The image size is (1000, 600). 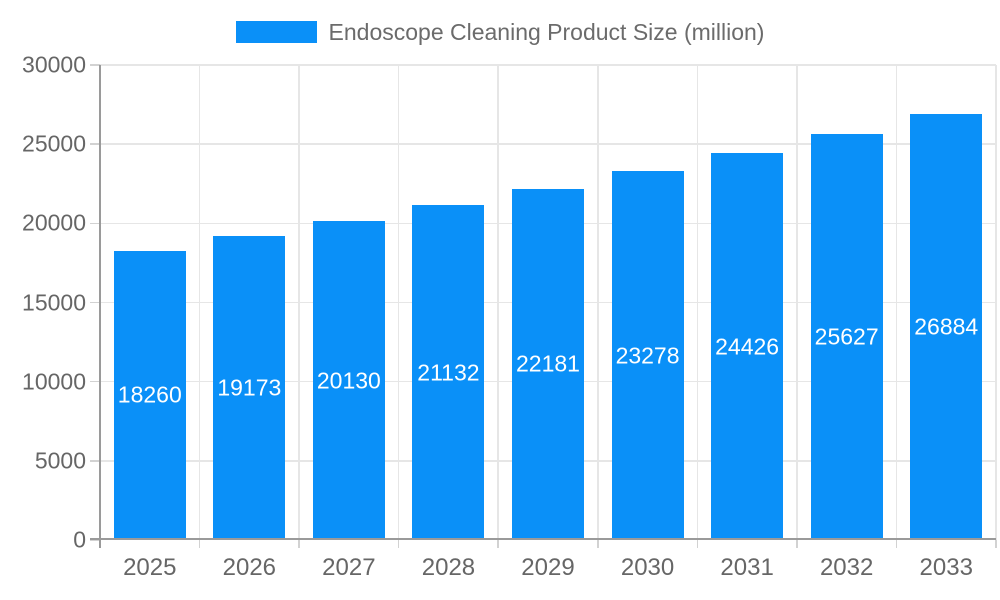 What do you see at coordinates (747, 567) in the screenshot?
I see `x-axis-label: 2031` at bounding box center [747, 567].